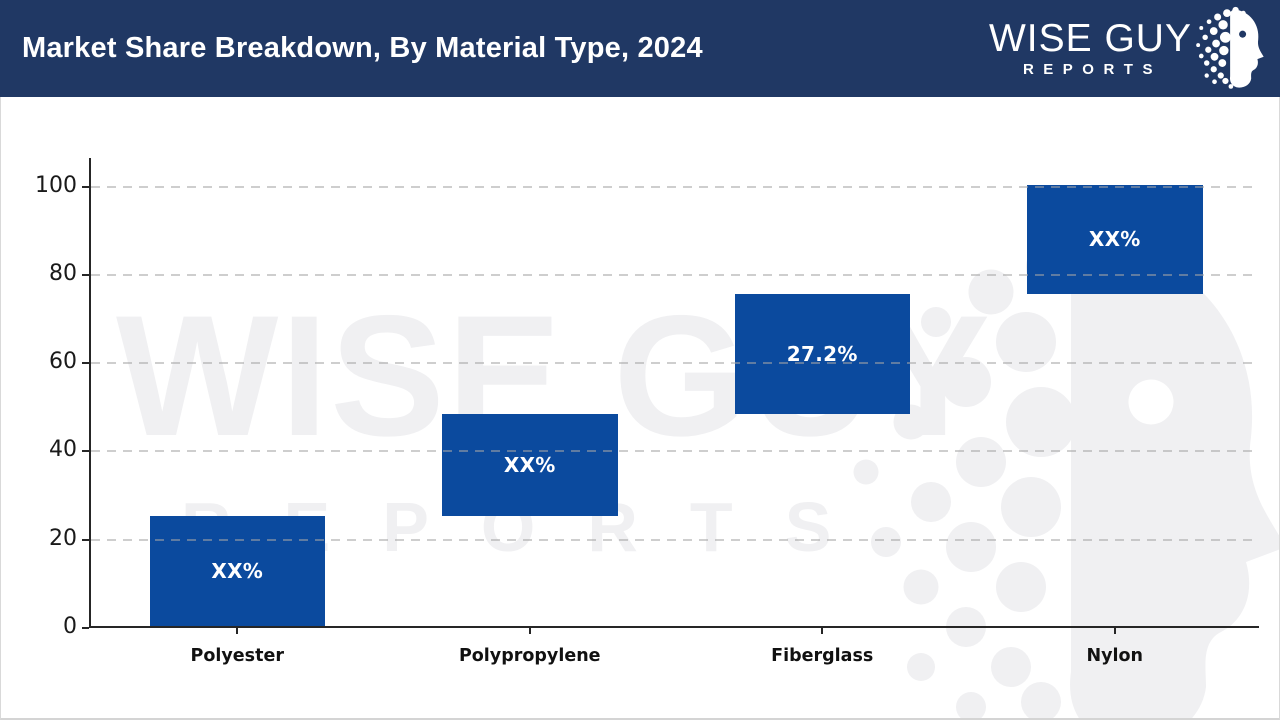 Image resolution: width=1280 pixels, height=720 pixels. Describe the element at coordinates (237, 656) in the screenshot. I see `x-label-polyester: Polyester` at that location.